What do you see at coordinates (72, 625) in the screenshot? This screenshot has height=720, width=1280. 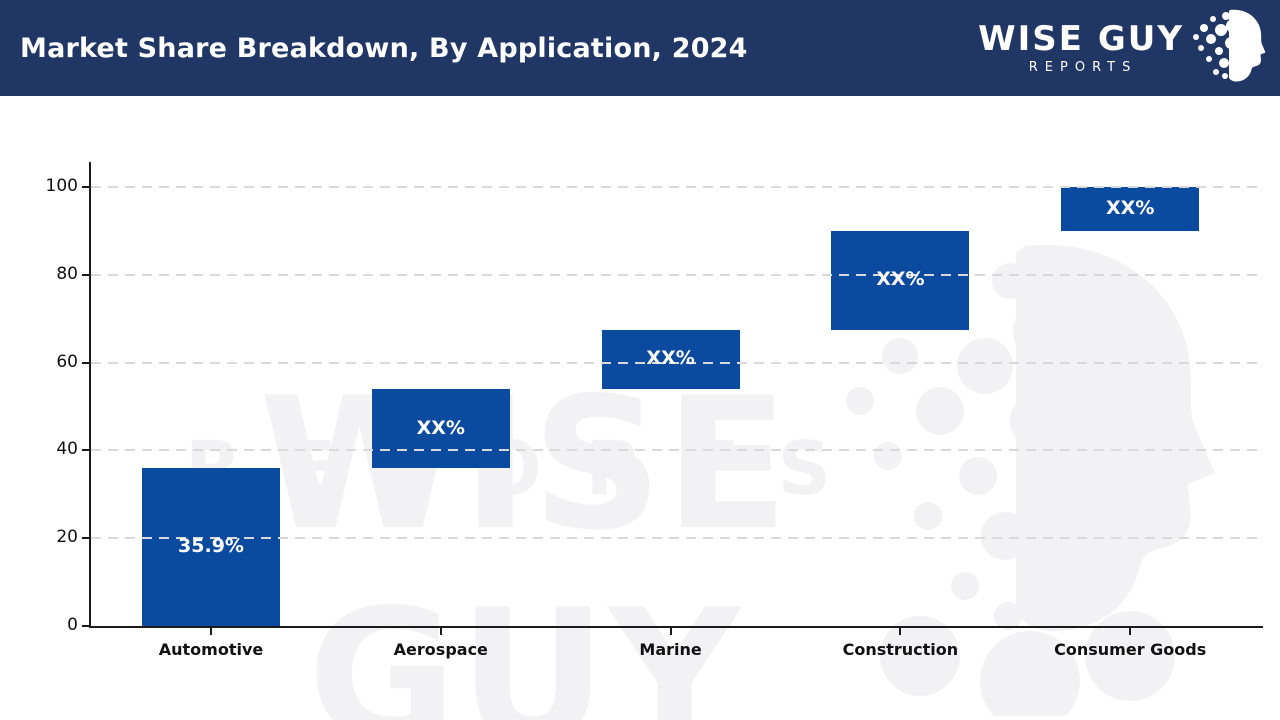 I see `y-axis-tick-label: 0` at bounding box center [72, 625].